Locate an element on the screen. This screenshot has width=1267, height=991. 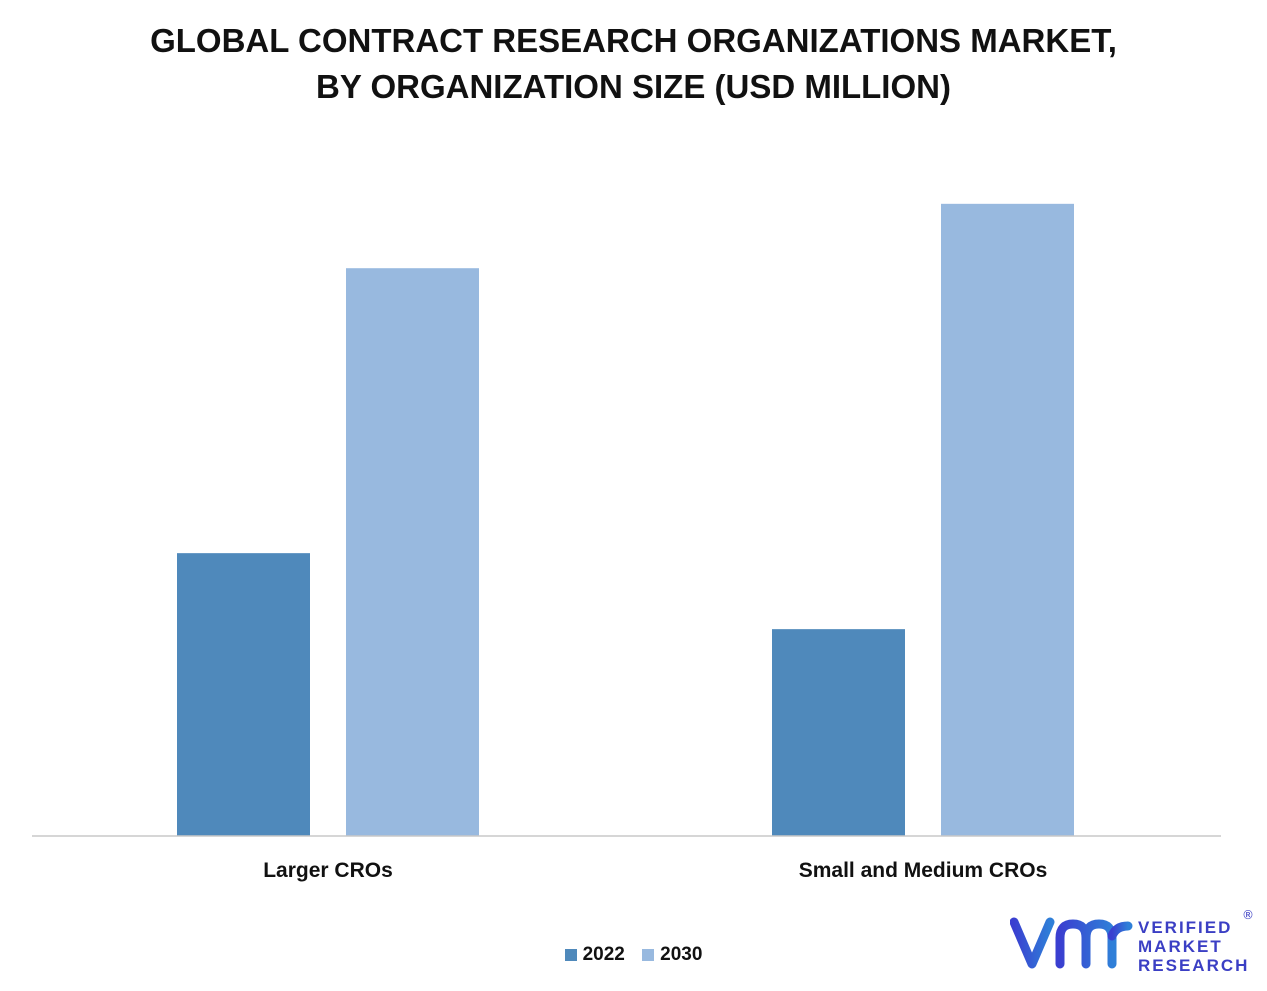
category-labels: Larger CROs Small and Medium CROs is located at coordinates (655, 870).